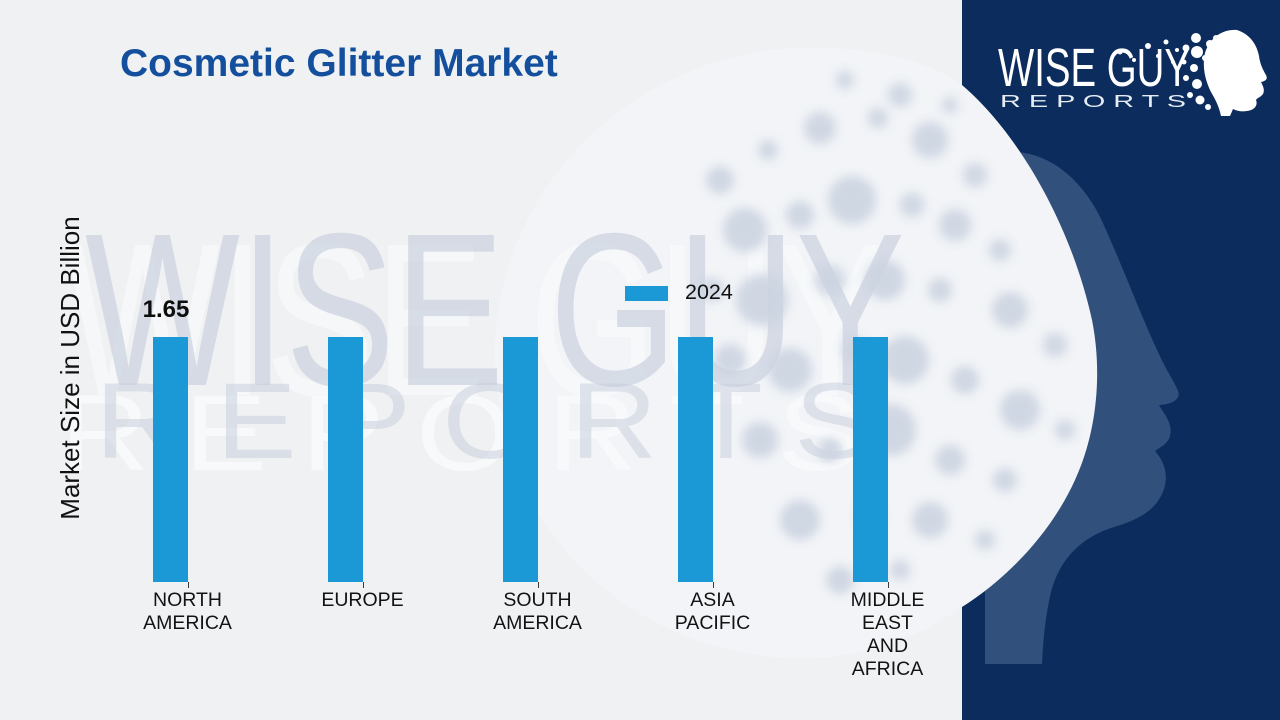 This screenshot has height=720, width=1280. Describe the element at coordinates (170, 459) in the screenshot. I see `bar-north-america` at that location.